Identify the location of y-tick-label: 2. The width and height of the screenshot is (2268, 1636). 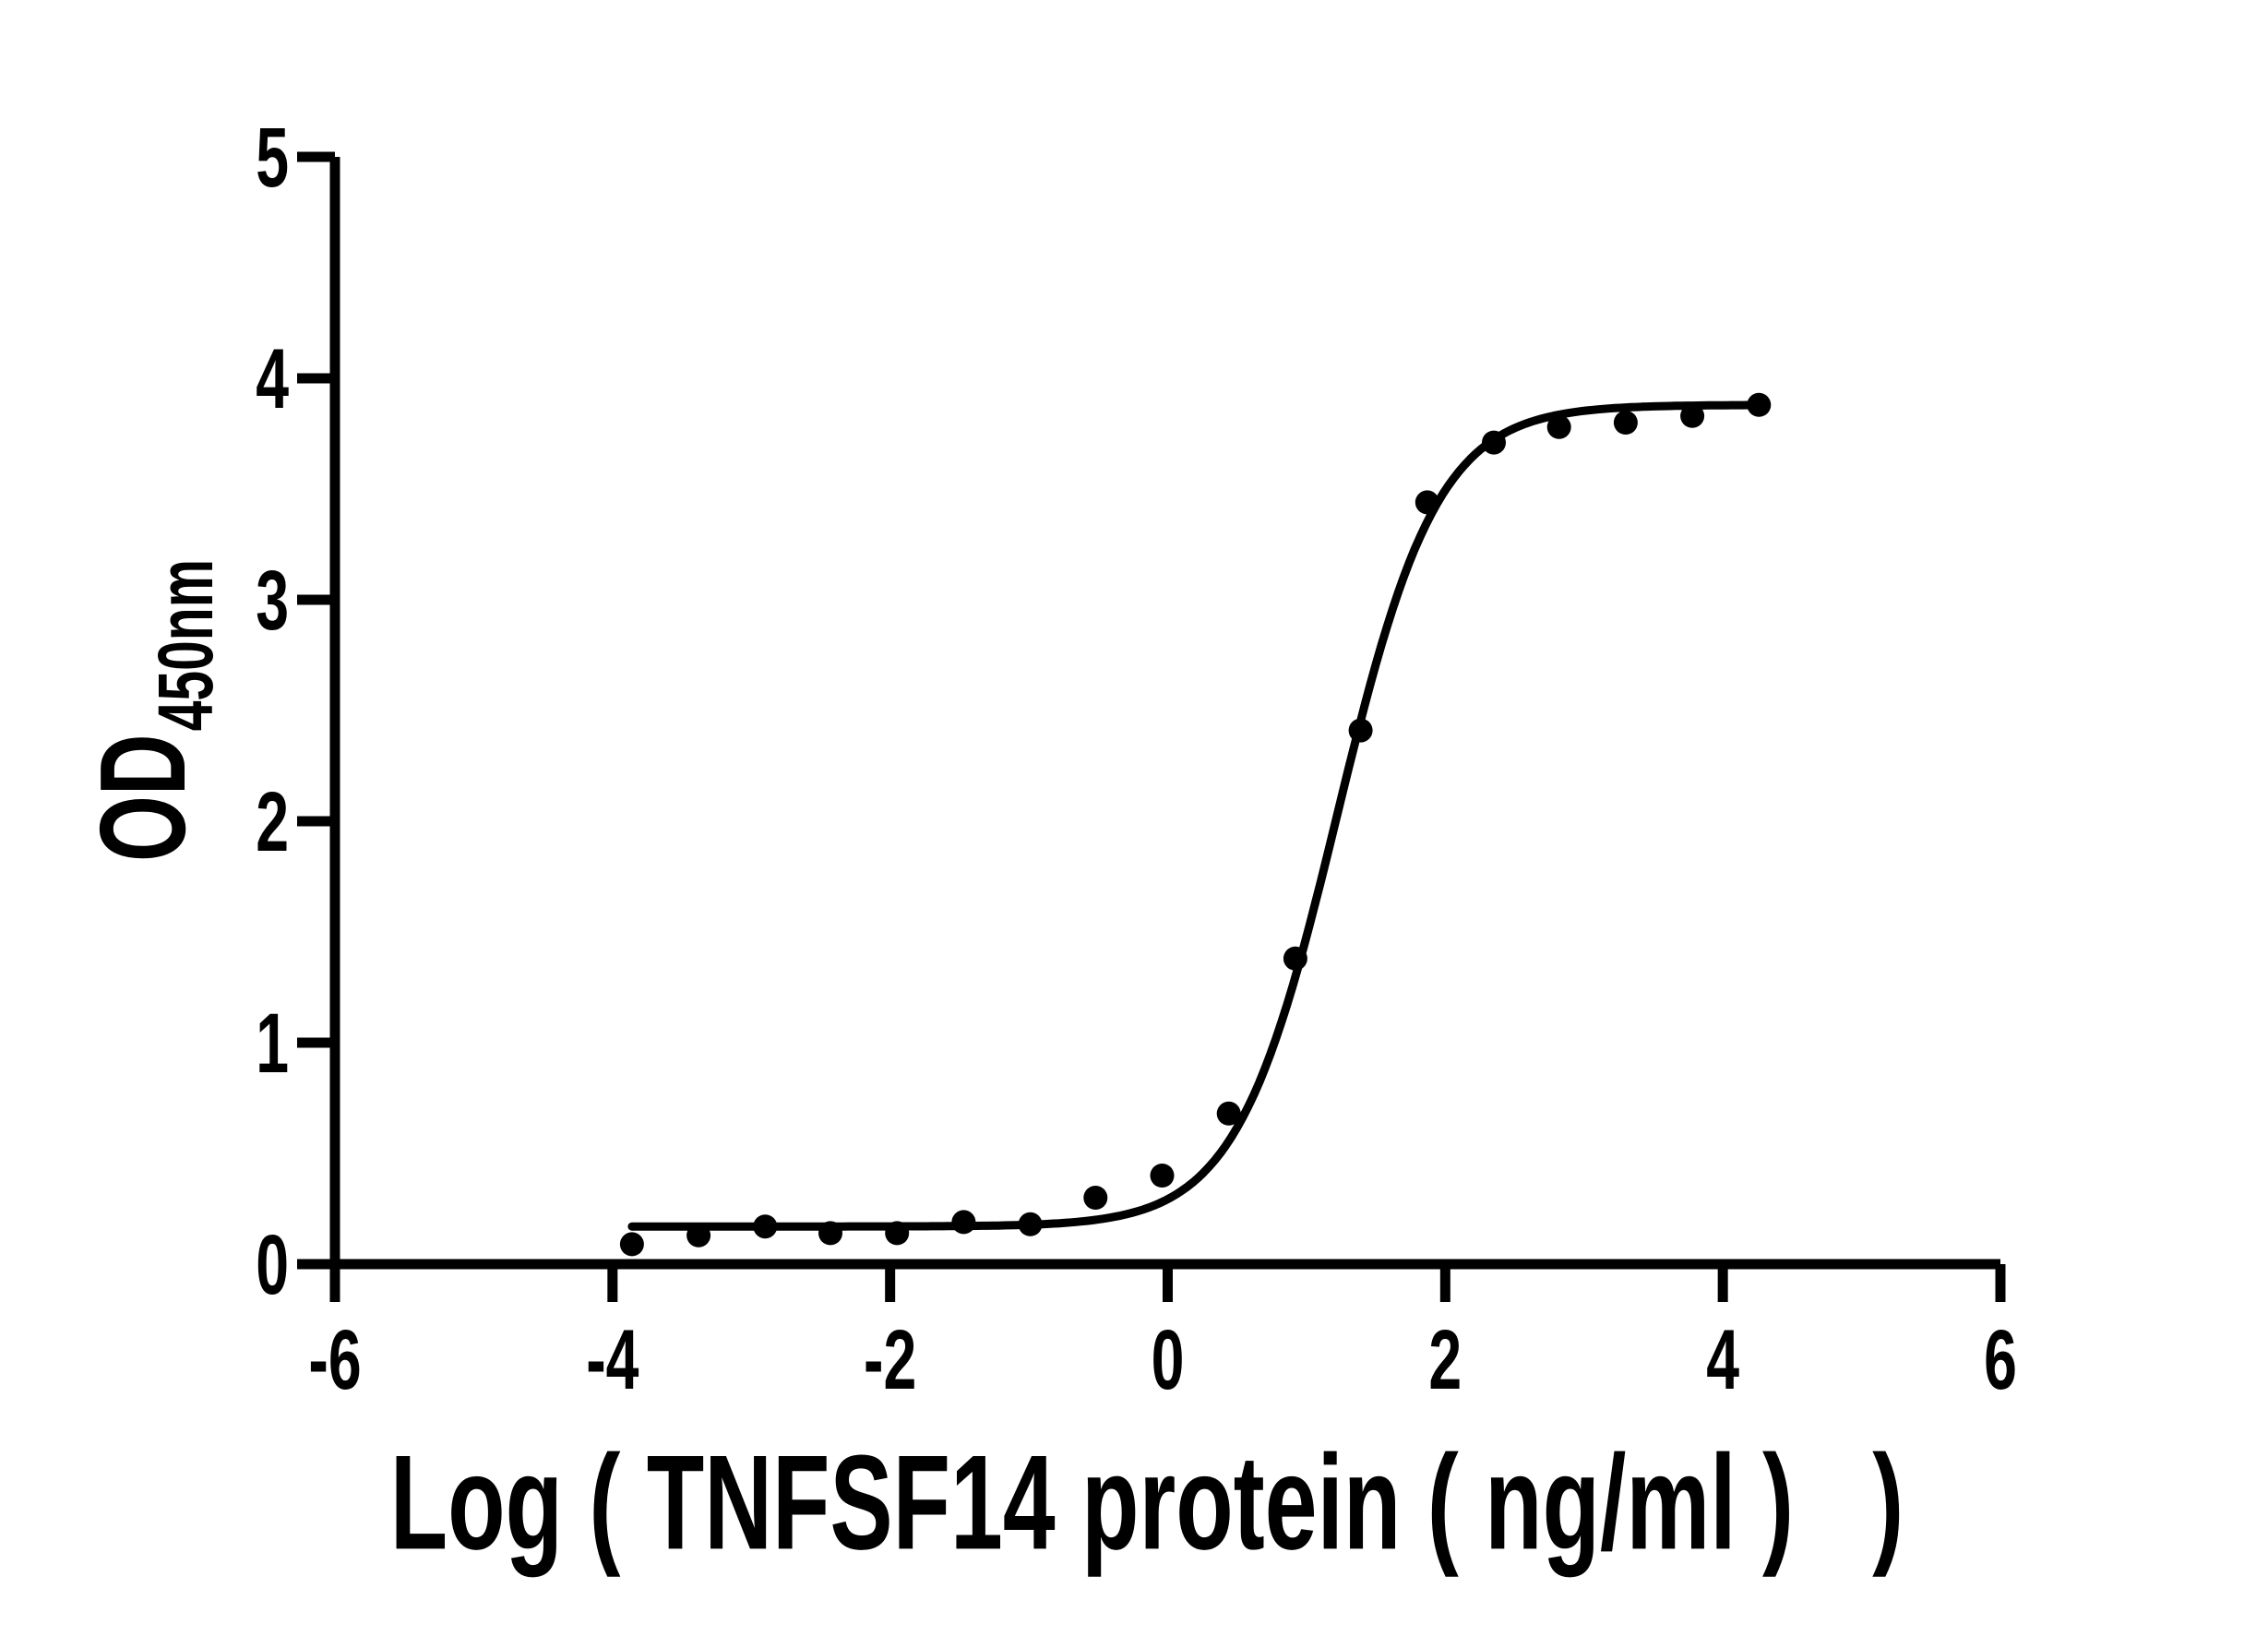
(272, 820).